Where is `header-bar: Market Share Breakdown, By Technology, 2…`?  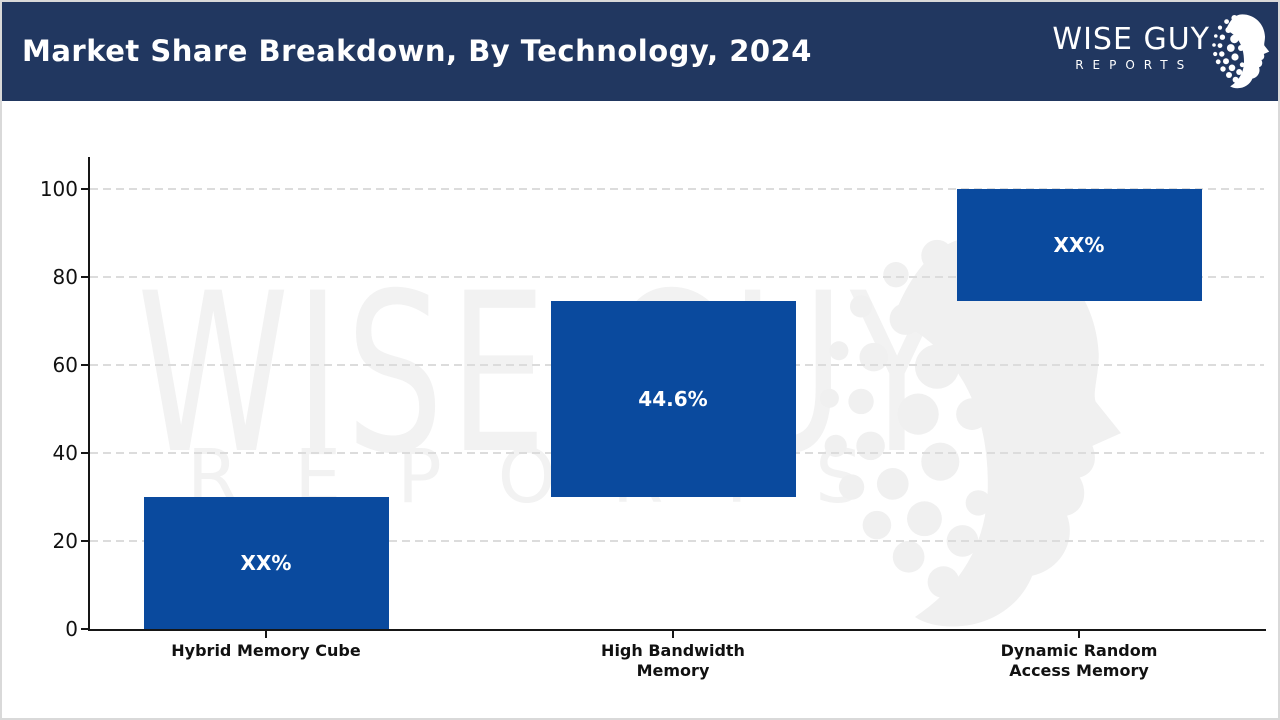
header-bar: Market Share Breakdown, By Technology, 2… is located at coordinates (640, 51).